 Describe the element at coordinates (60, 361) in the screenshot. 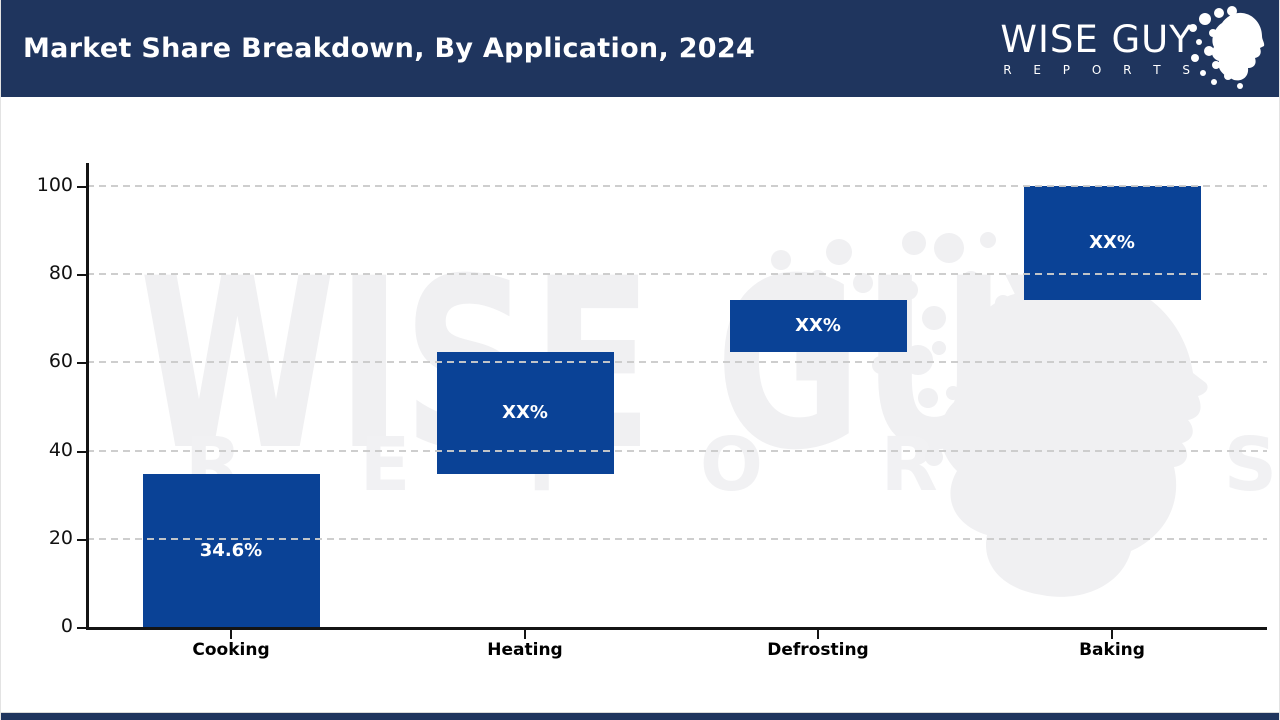

I see `y-tick-label-60: 60` at that location.